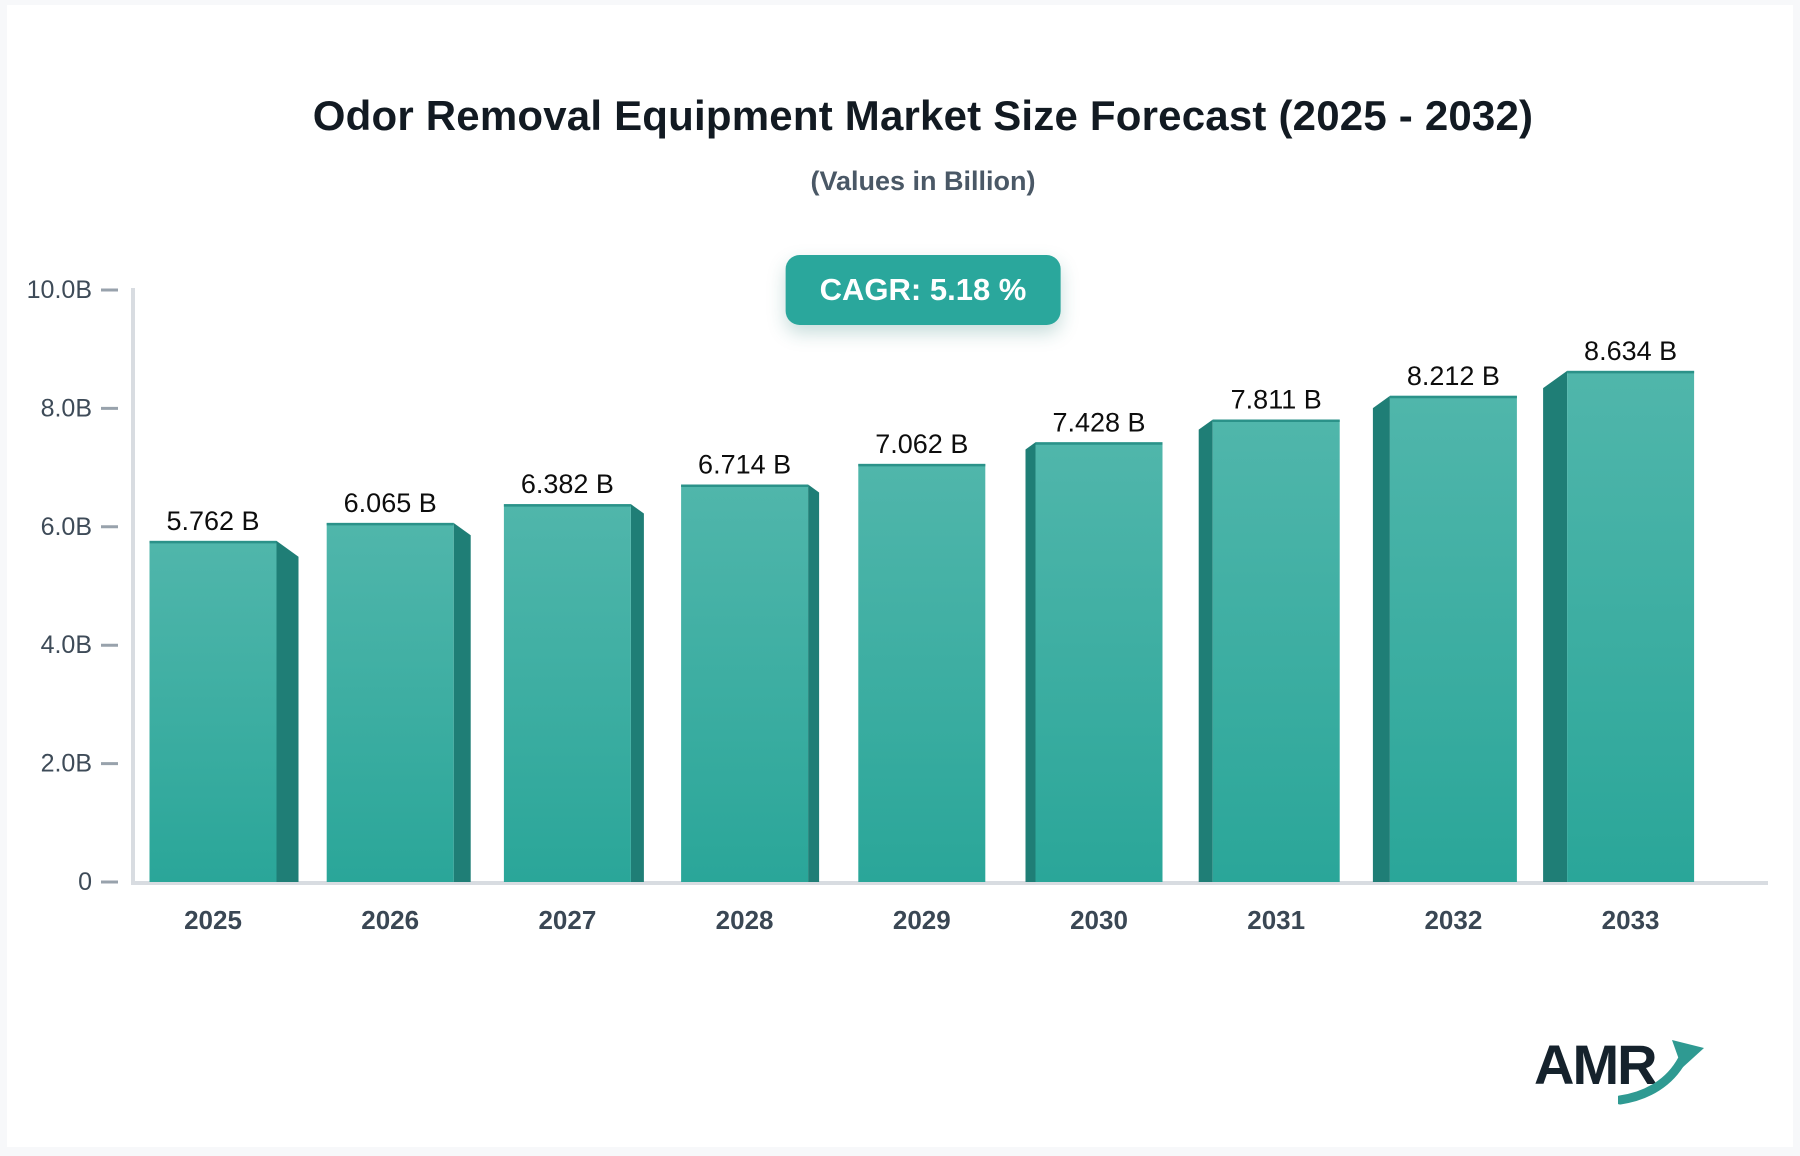 The height and width of the screenshot is (1156, 1800). Describe the element at coordinates (66, 527) in the screenshot. I see `y-tick-label: 6.0B` at that location.